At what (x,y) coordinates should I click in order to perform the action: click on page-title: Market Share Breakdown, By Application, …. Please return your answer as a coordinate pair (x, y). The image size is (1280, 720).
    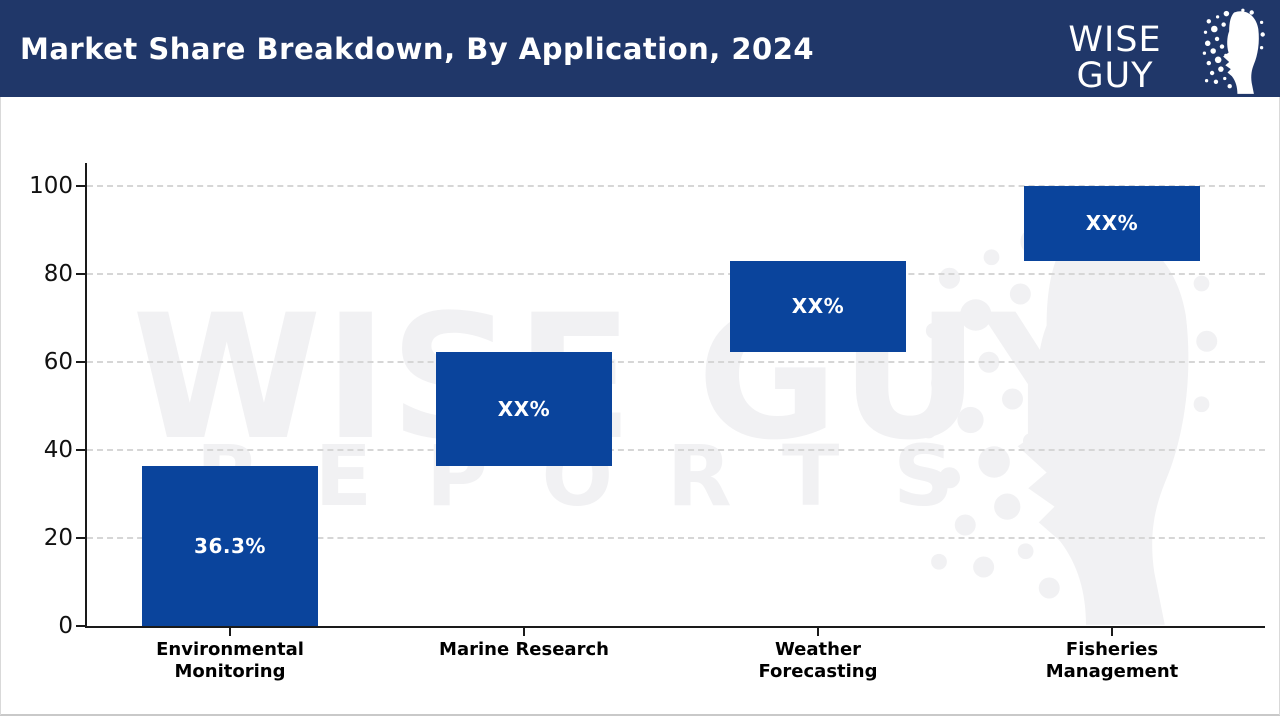
    Looking at the image, I should click on (417, 48).